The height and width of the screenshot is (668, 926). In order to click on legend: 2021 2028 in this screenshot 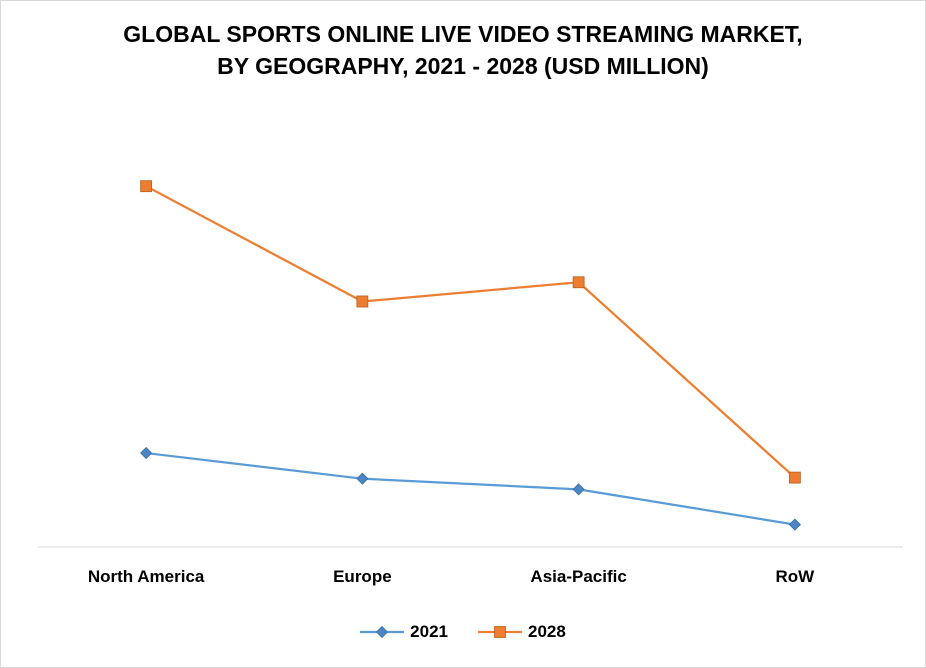, I will do `click(463, 632)`.